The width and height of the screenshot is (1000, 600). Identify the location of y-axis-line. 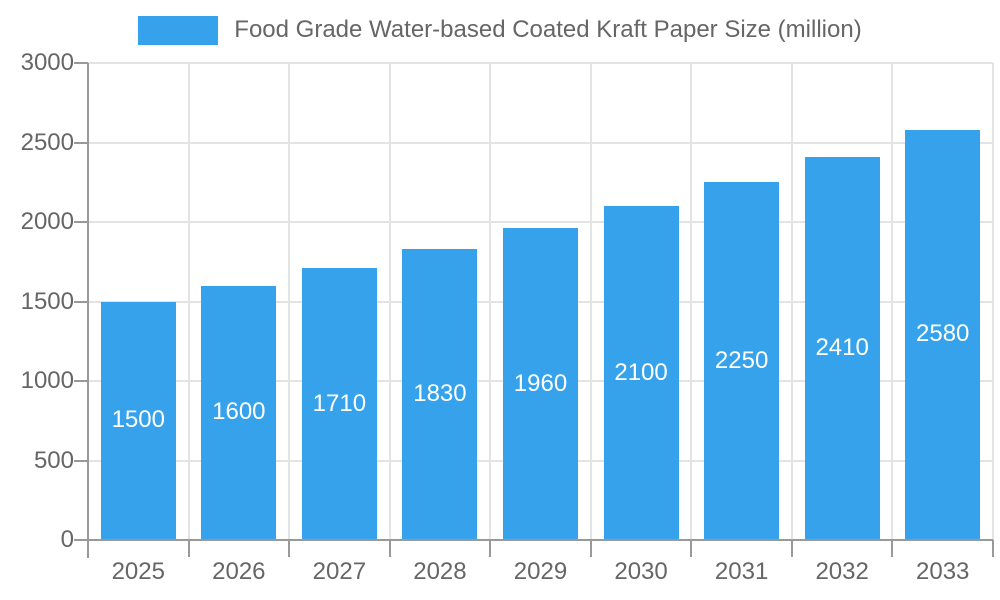
(88, 310).